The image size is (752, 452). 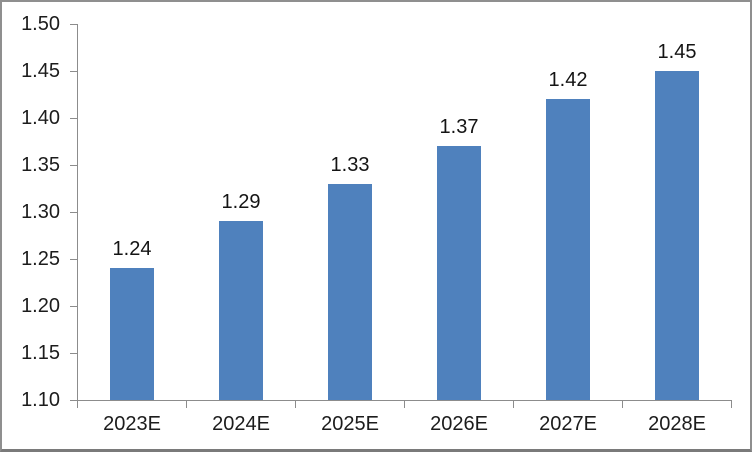 What do you see at coordinates (40, 259) in the screenshot?
I see `y-axis-tick-label: 1.25` at bounding box center [40, 259].